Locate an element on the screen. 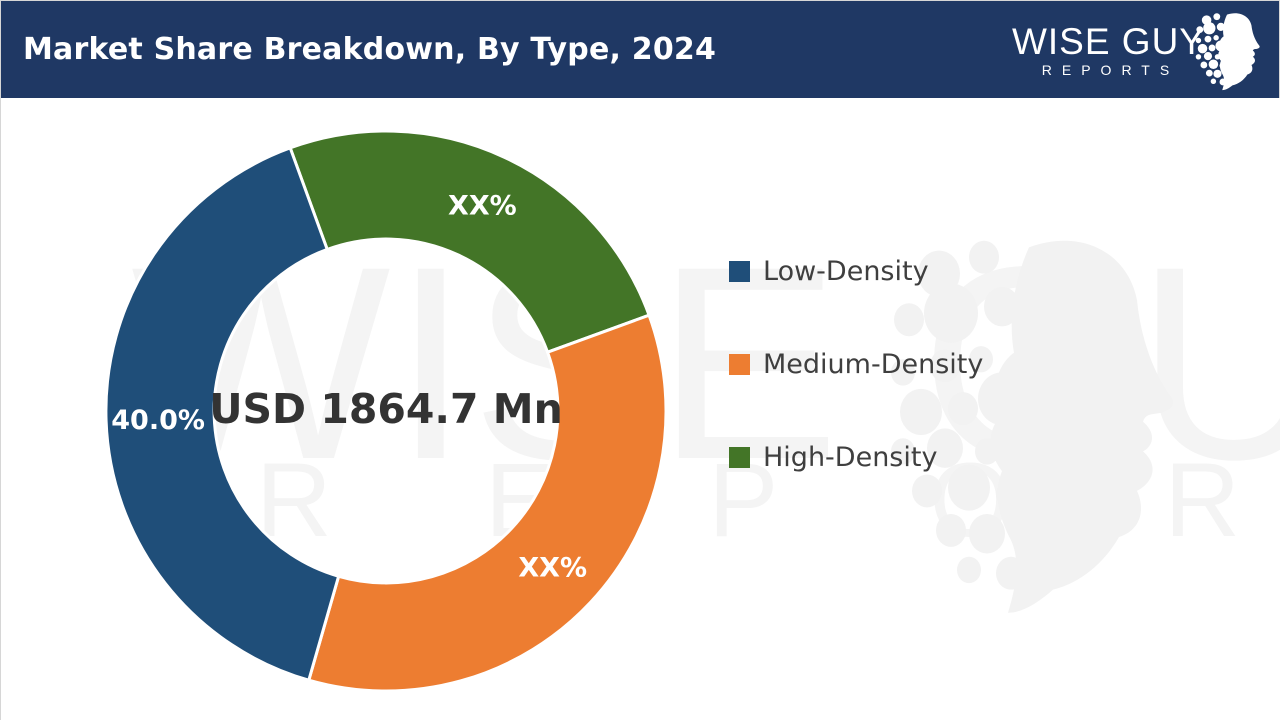  page-title: Market Share Breakdown, By Type, 2024 is located at coordinates (370, 49).